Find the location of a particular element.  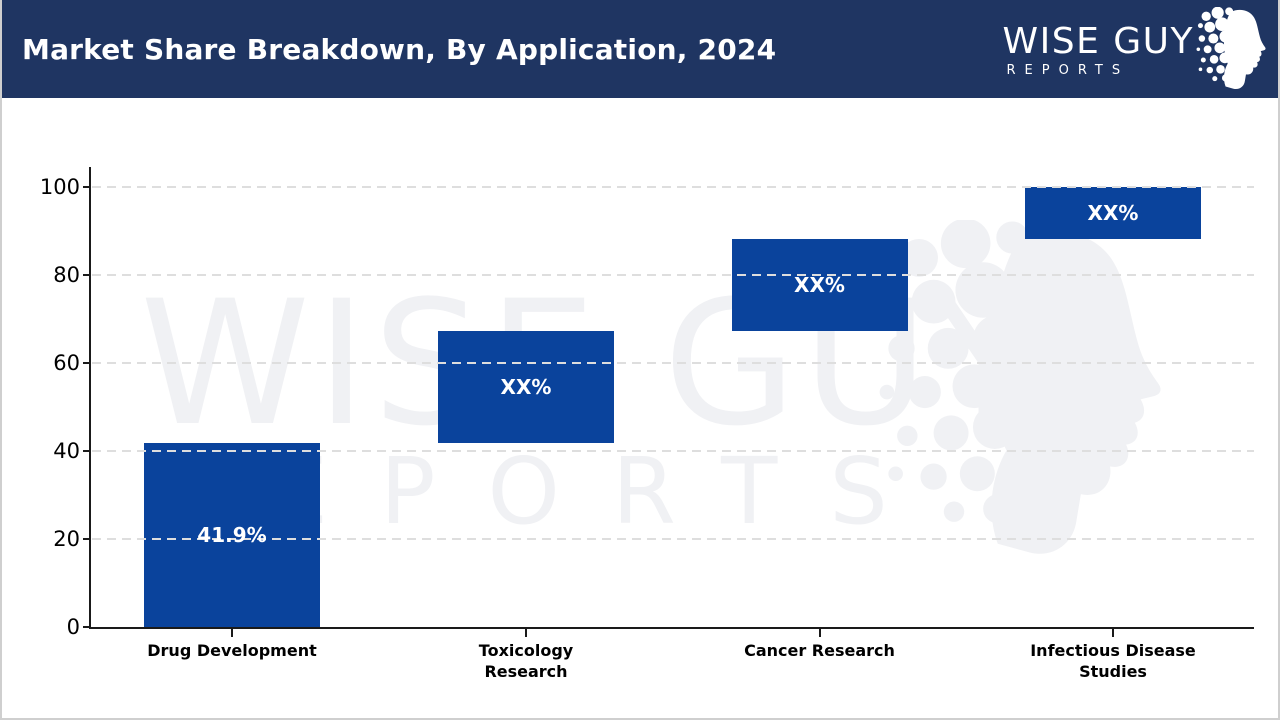

category-label: Cancer Research is located at coordinates (819, 650).